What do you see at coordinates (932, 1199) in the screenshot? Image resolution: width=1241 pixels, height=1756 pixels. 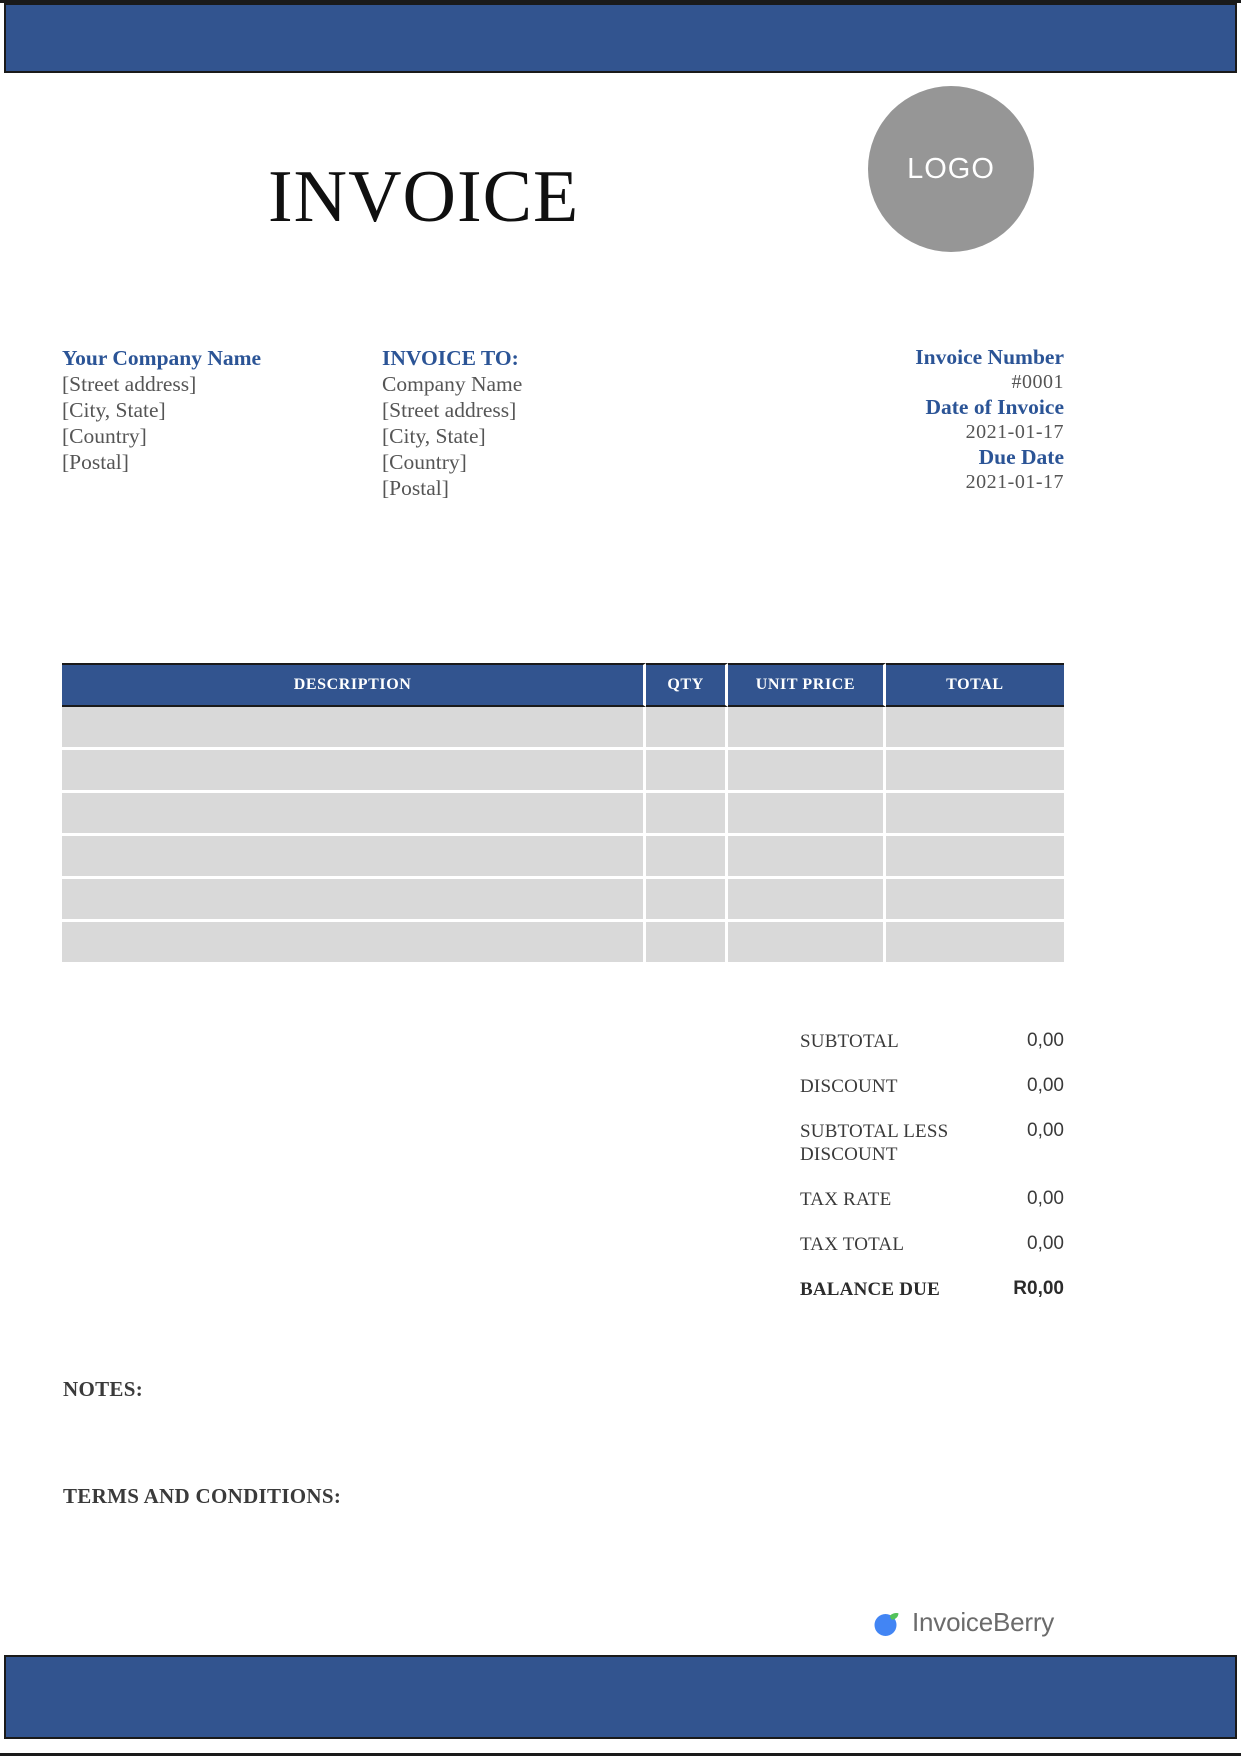 I see `totals-row-tax-rate: TAX RATE 0,00` at bounding box center [932, 1199].